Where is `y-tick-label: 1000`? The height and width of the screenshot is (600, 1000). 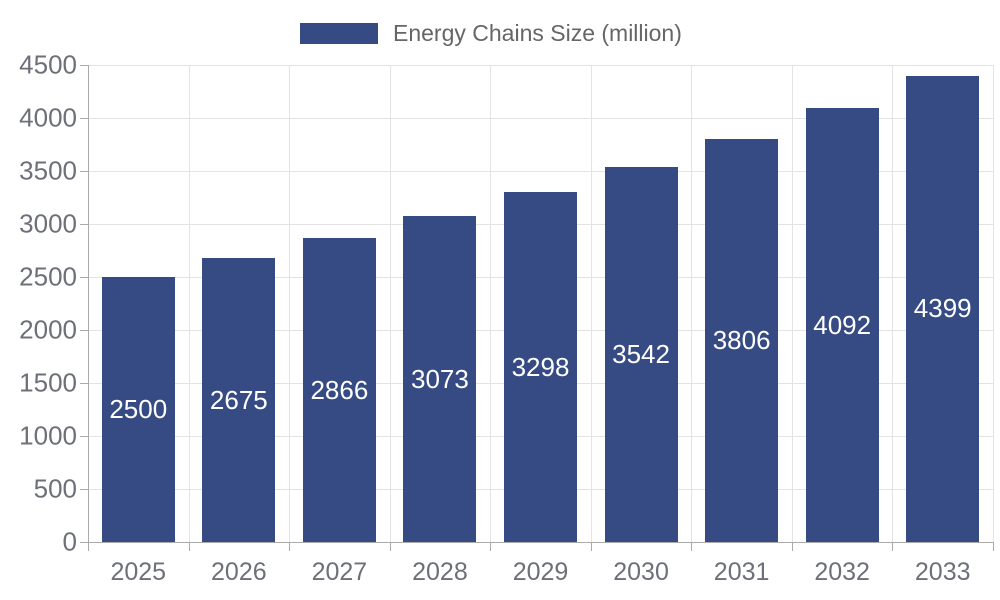
y-tick-label: 1000 is located at coordinates (48, 435).